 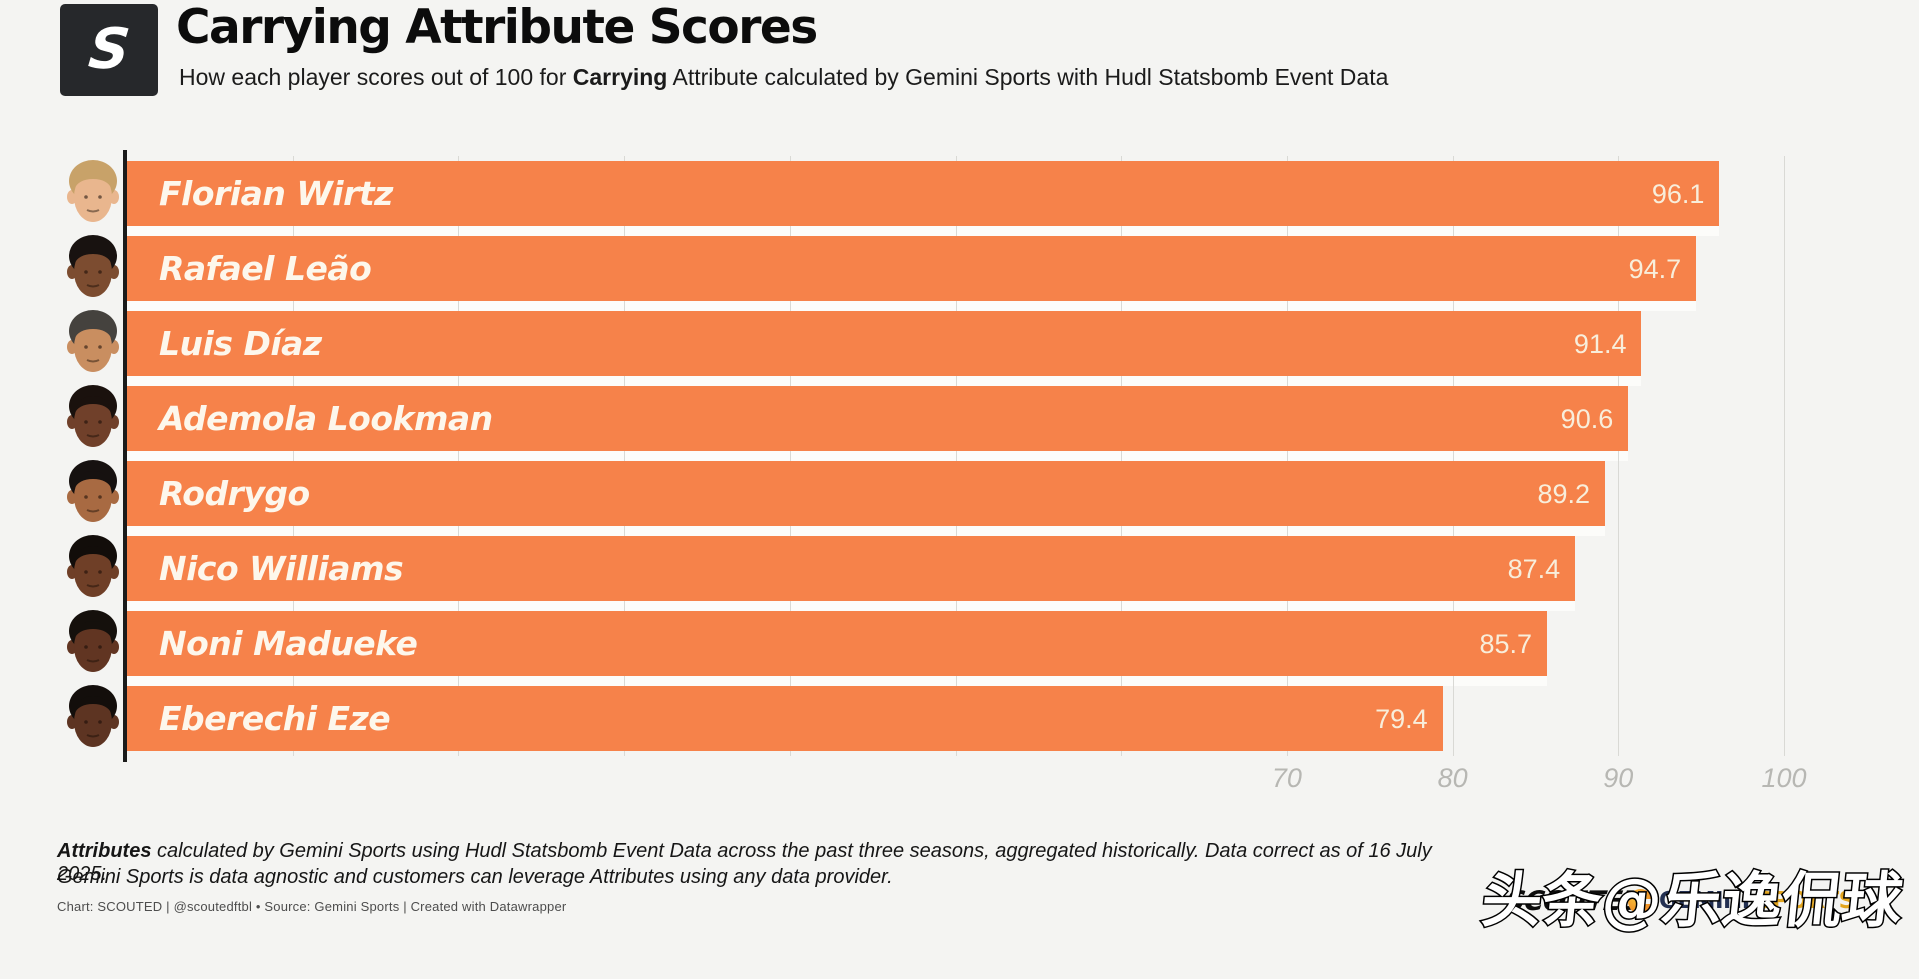 I want to click on score-bar: Noni Madueke 85.7, so click(x=837, y=643).